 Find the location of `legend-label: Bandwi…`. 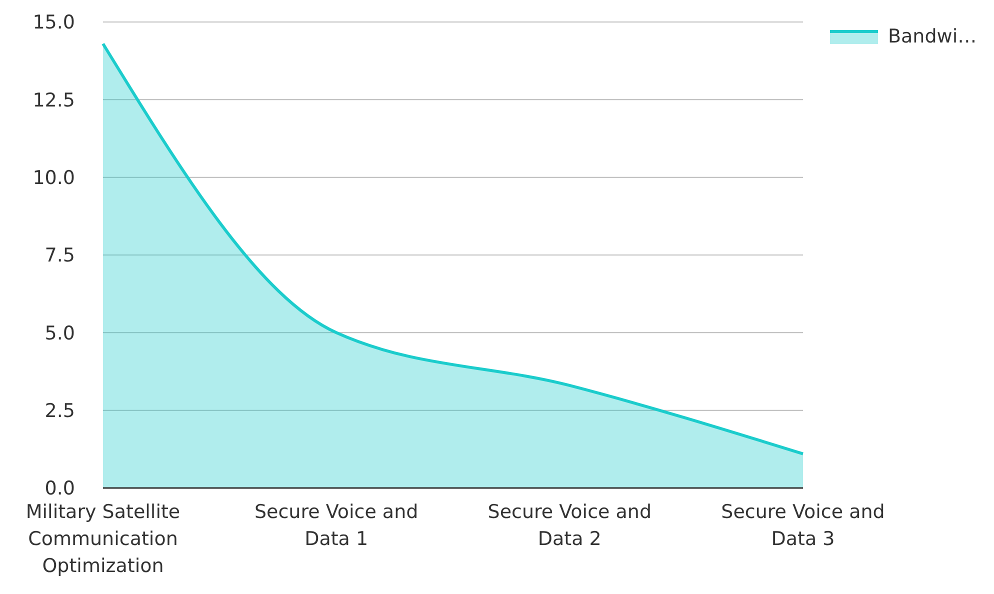

legend-label: Bandwi… is located at coordinates (932, 37).